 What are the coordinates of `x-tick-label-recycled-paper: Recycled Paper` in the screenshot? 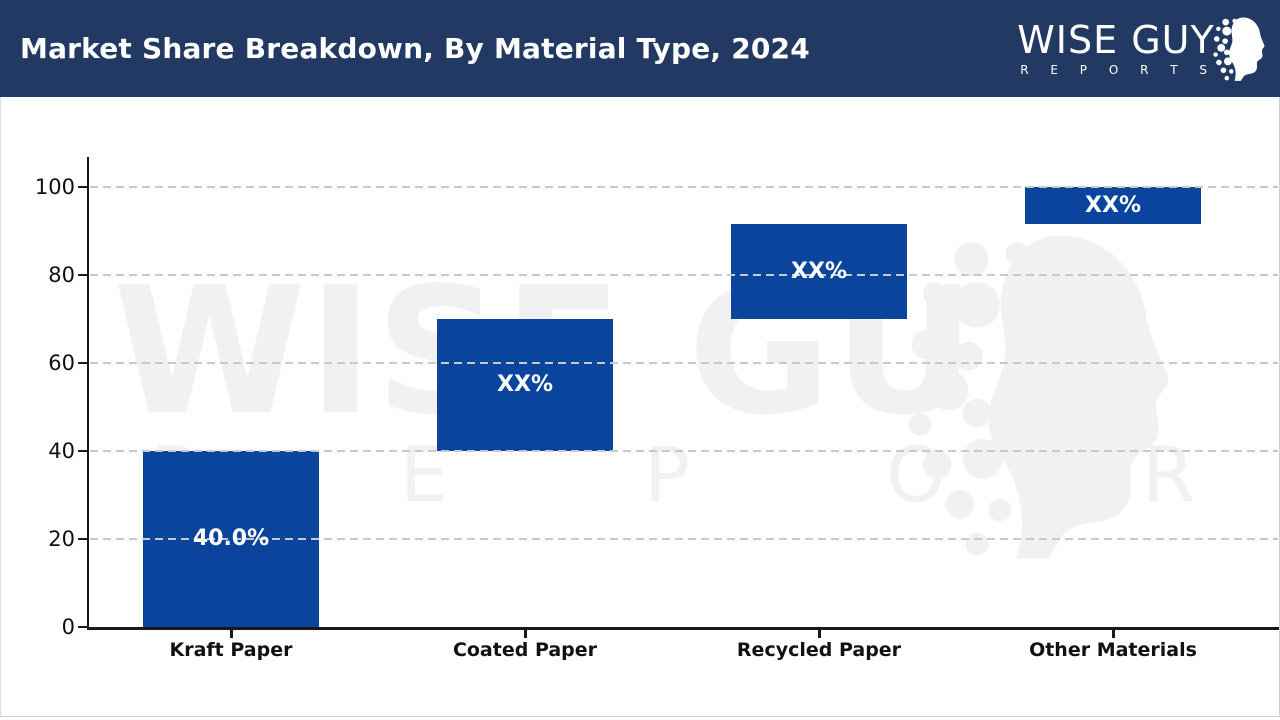 It's located at (819, 650).